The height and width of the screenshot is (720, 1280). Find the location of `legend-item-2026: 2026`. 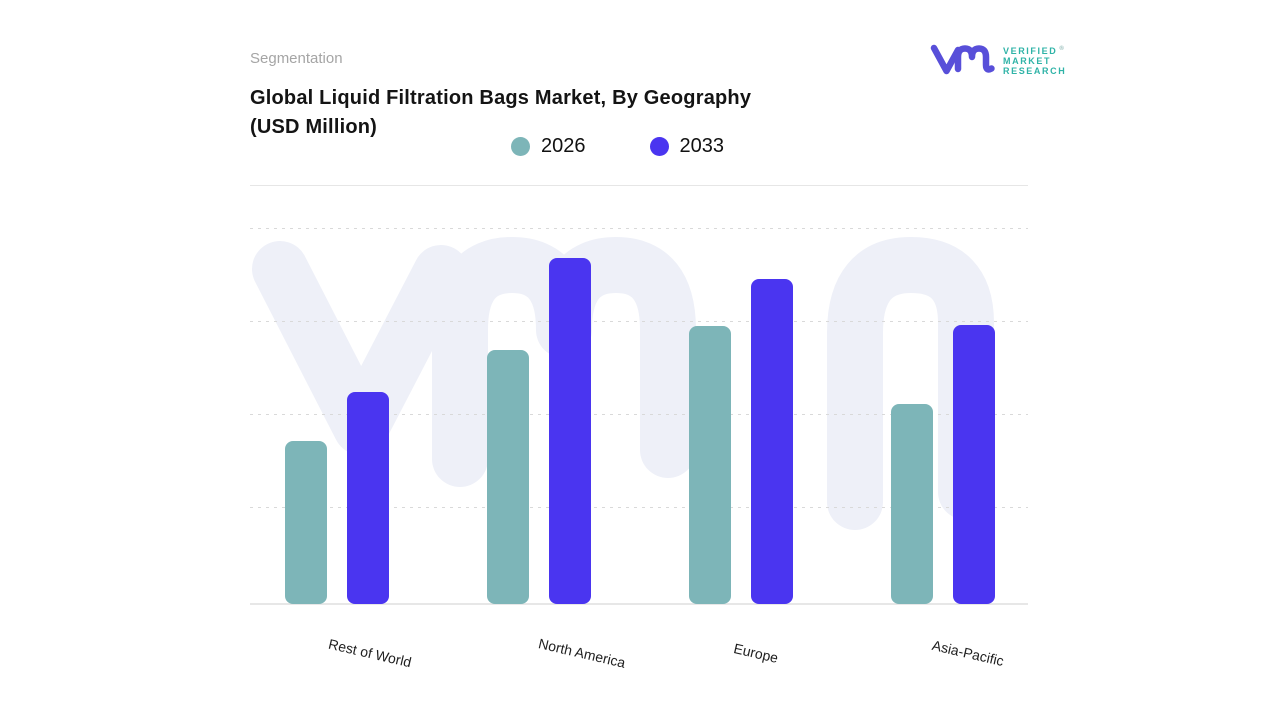

legend-item-2026: 2026 is located at coordinates (548, 146).